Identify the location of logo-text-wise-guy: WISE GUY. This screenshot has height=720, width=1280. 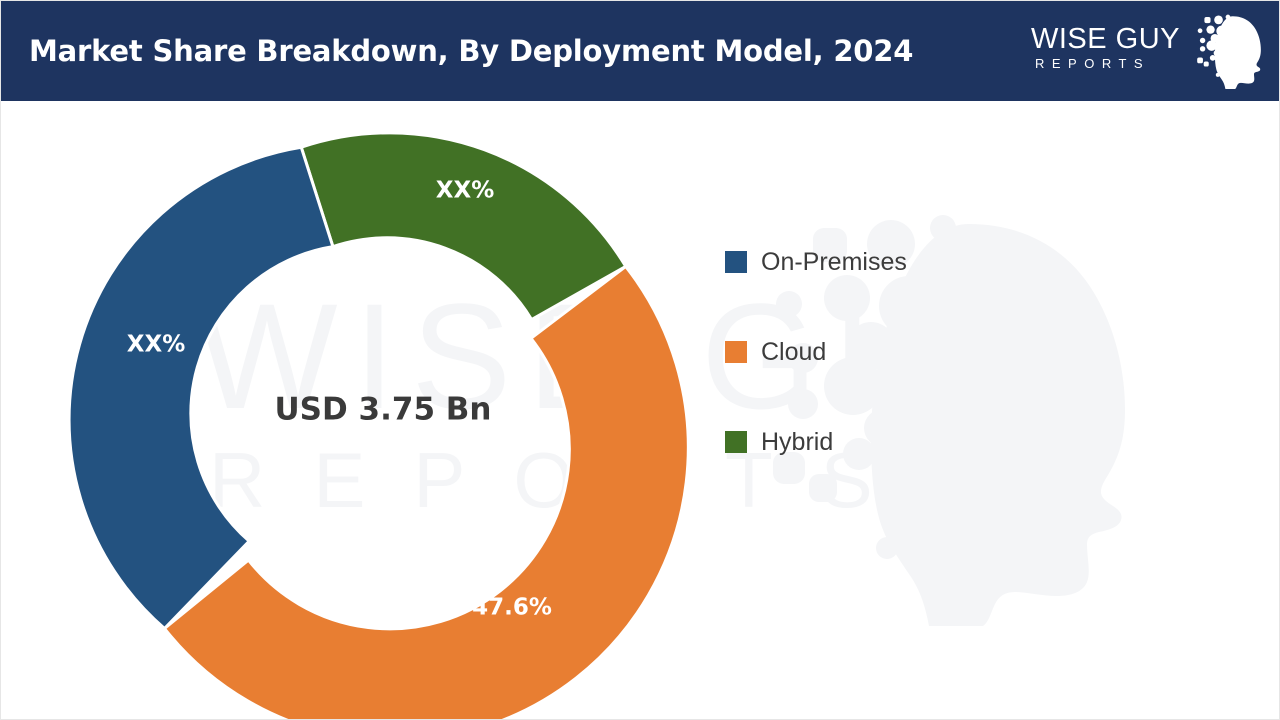
(1106, 39).